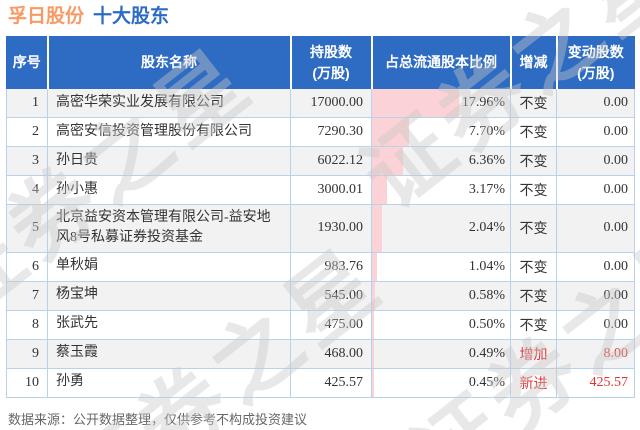  I want to click on column-header-change: 增减, so click(534, 62).